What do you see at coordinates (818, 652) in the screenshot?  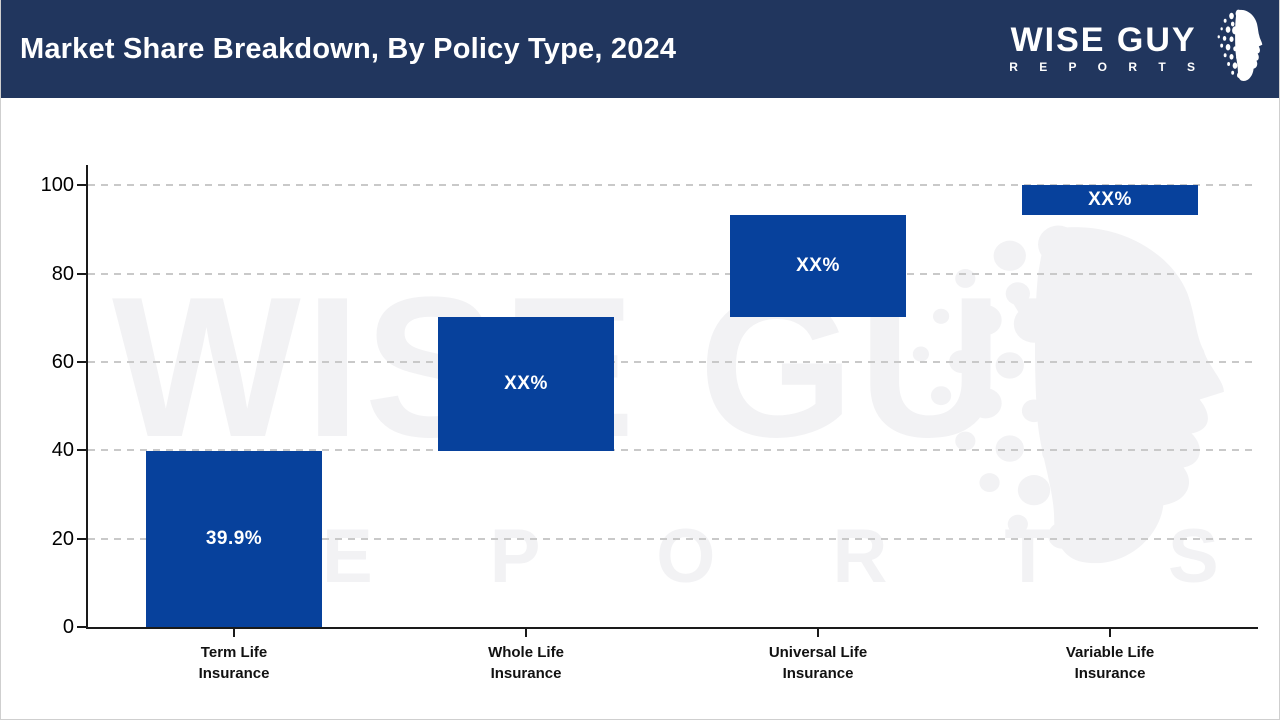 I see `x-category-label-line: Universal Life` at bounding box center [818, 652].